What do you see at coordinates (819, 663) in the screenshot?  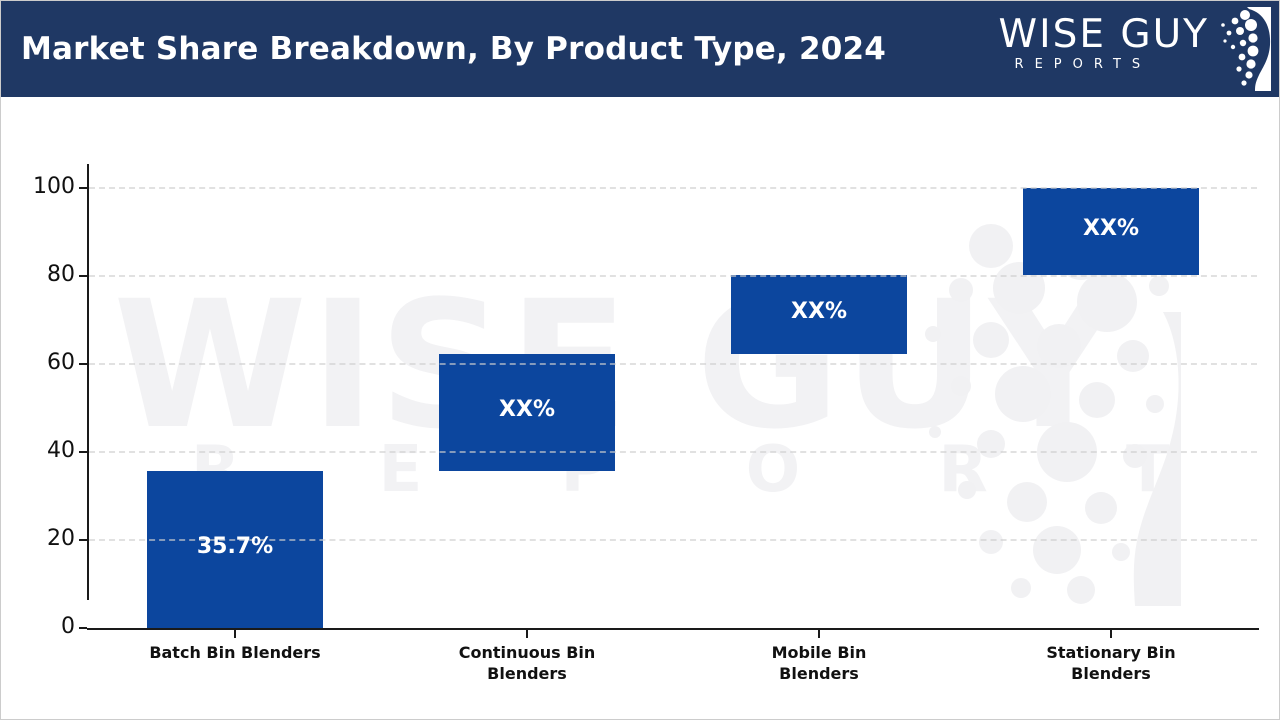 I see `x-category-label: Mobile Bin Blenders` at bounding box center [819, 663].